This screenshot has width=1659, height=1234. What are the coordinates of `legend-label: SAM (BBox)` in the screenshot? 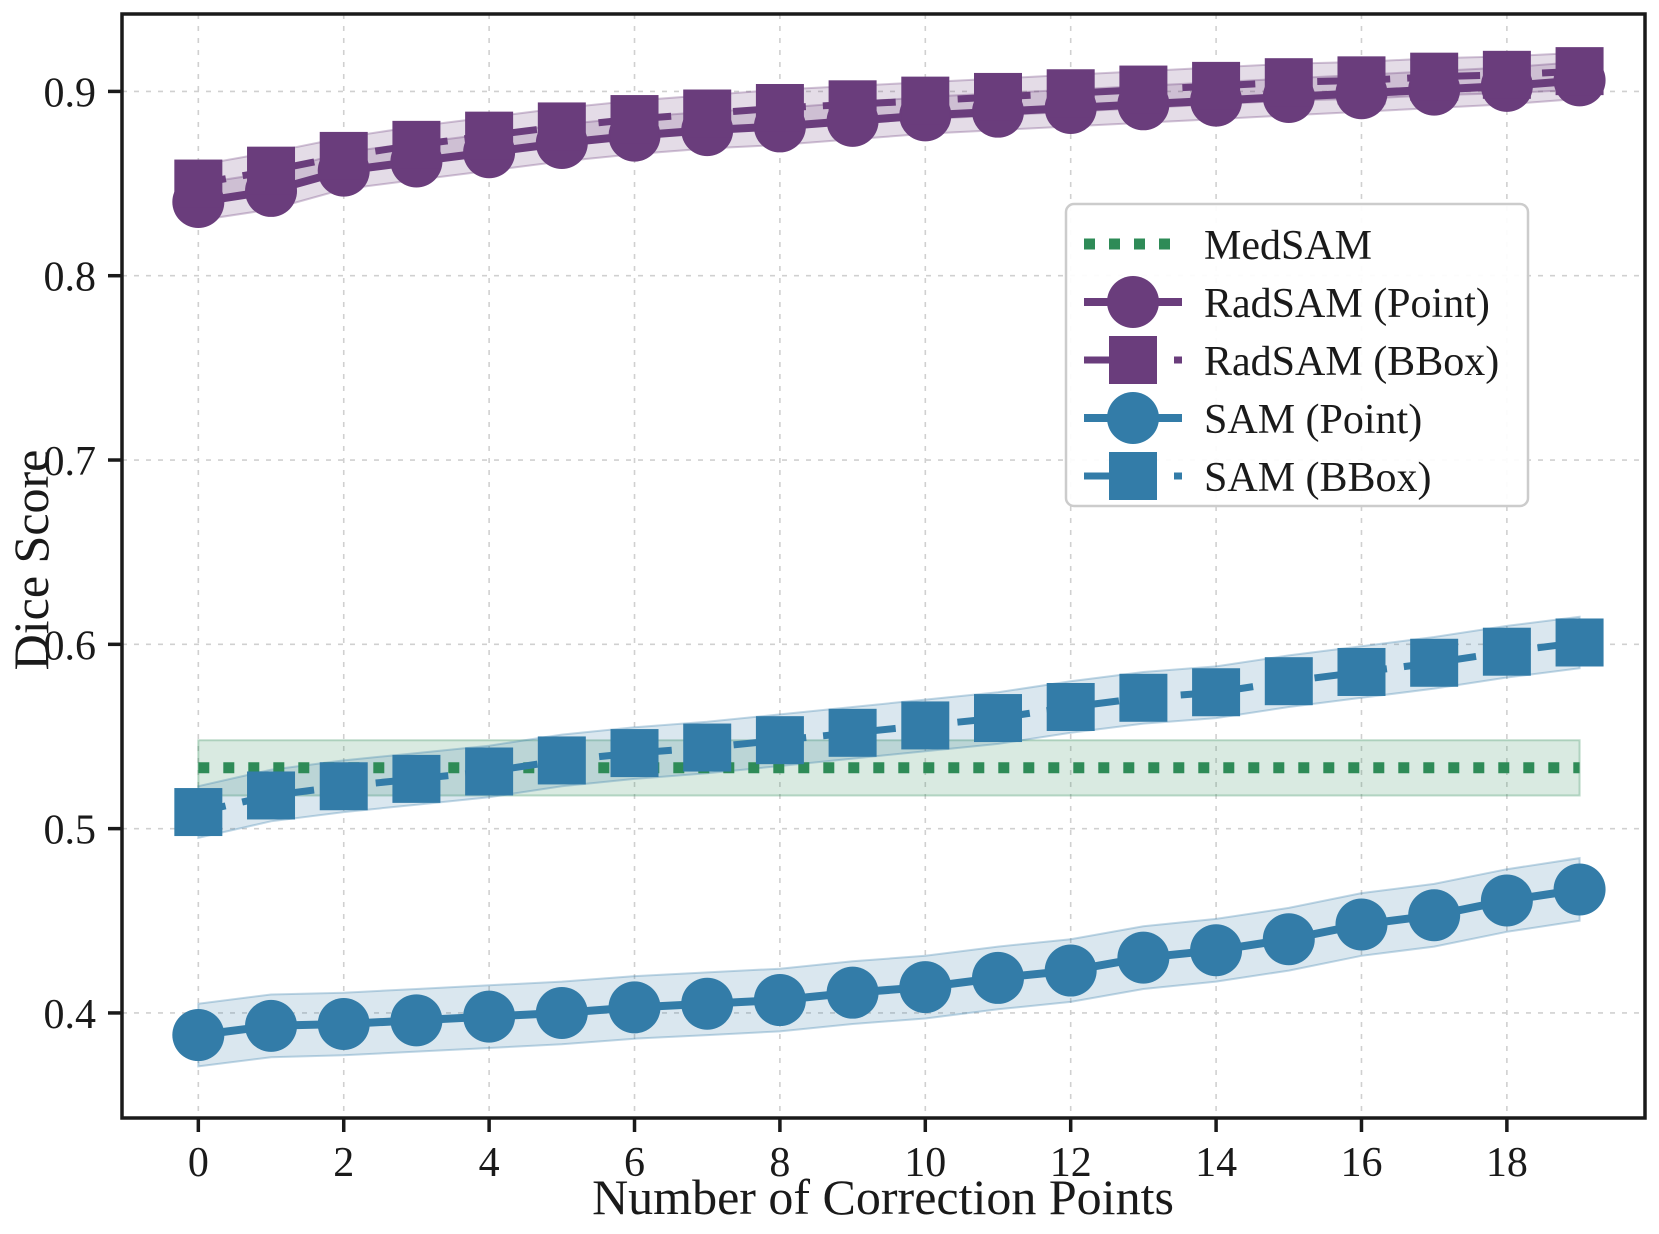 It's located at (1318, 478).